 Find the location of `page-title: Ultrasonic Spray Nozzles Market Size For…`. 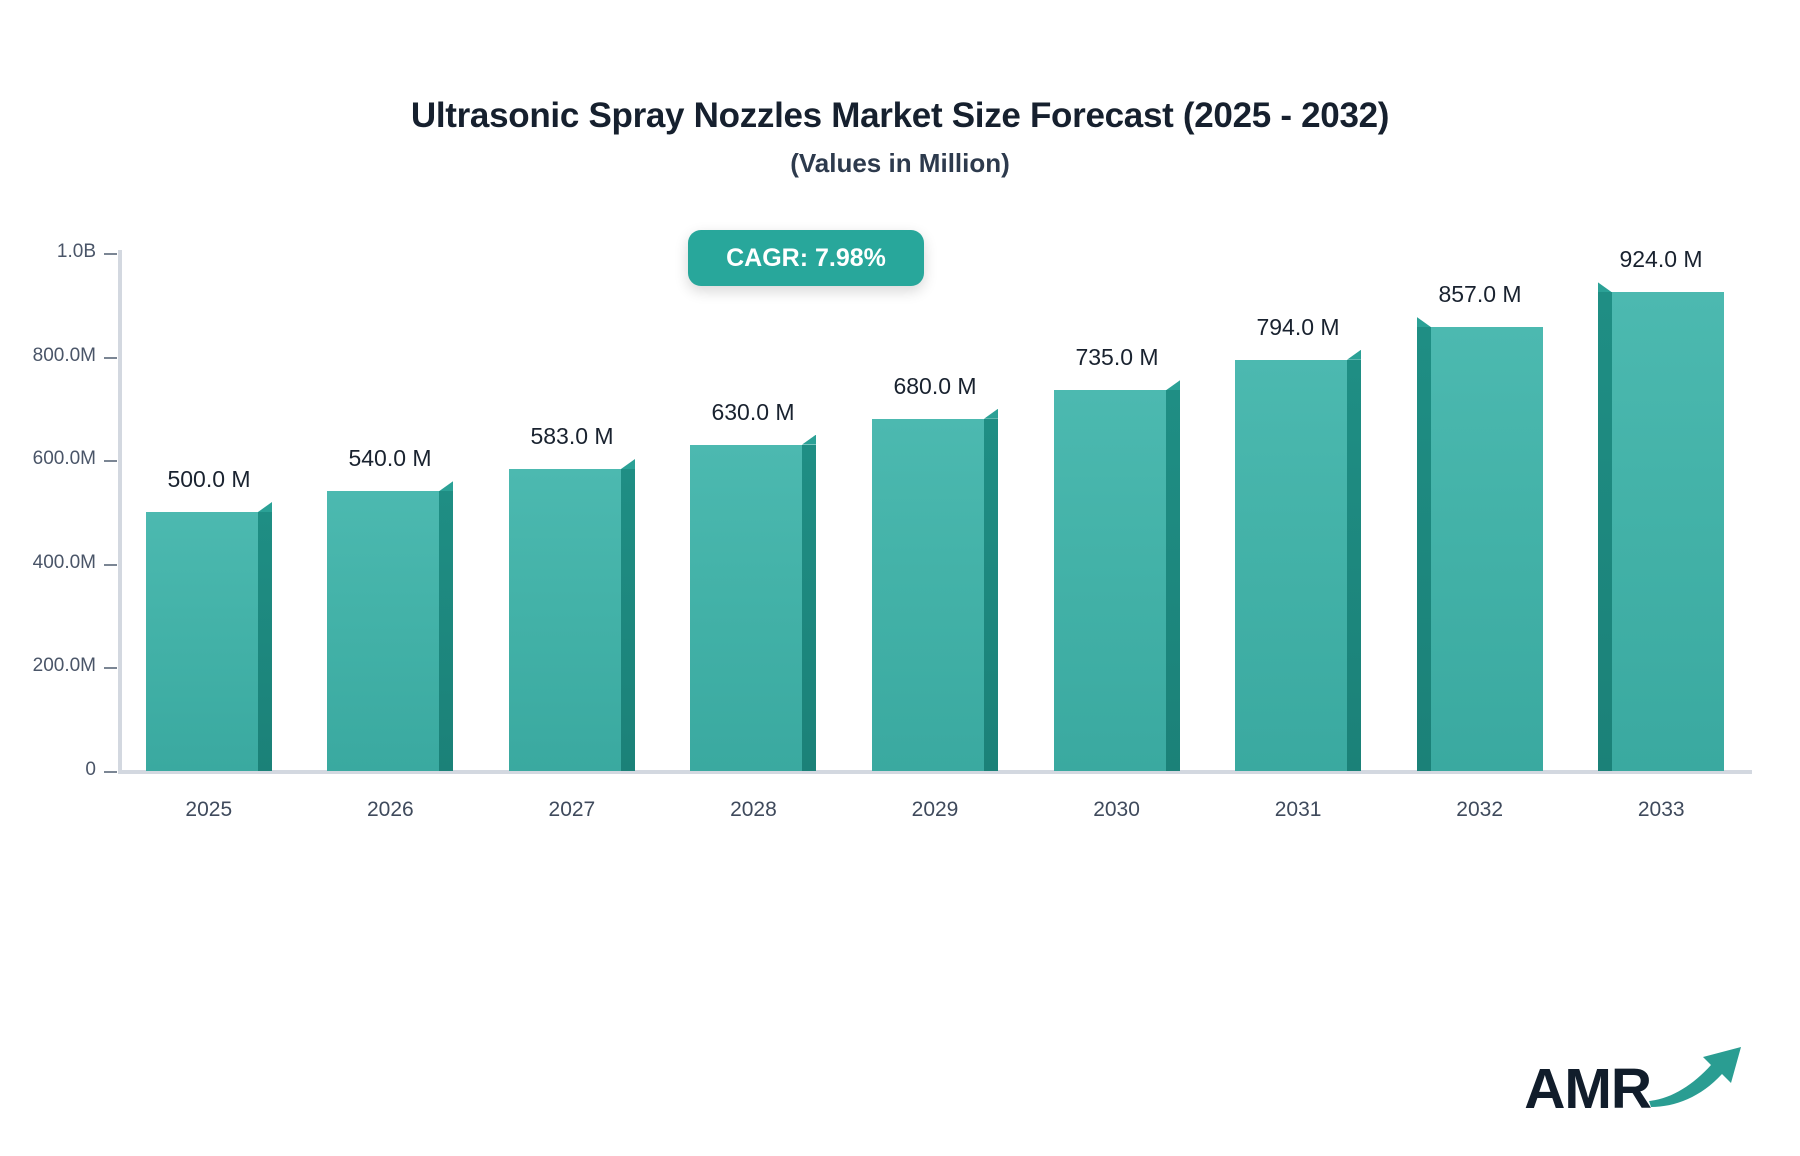

page-title: Ultrasonic Spray Nozzles Market Size For… is located at coordinates (900, 115).